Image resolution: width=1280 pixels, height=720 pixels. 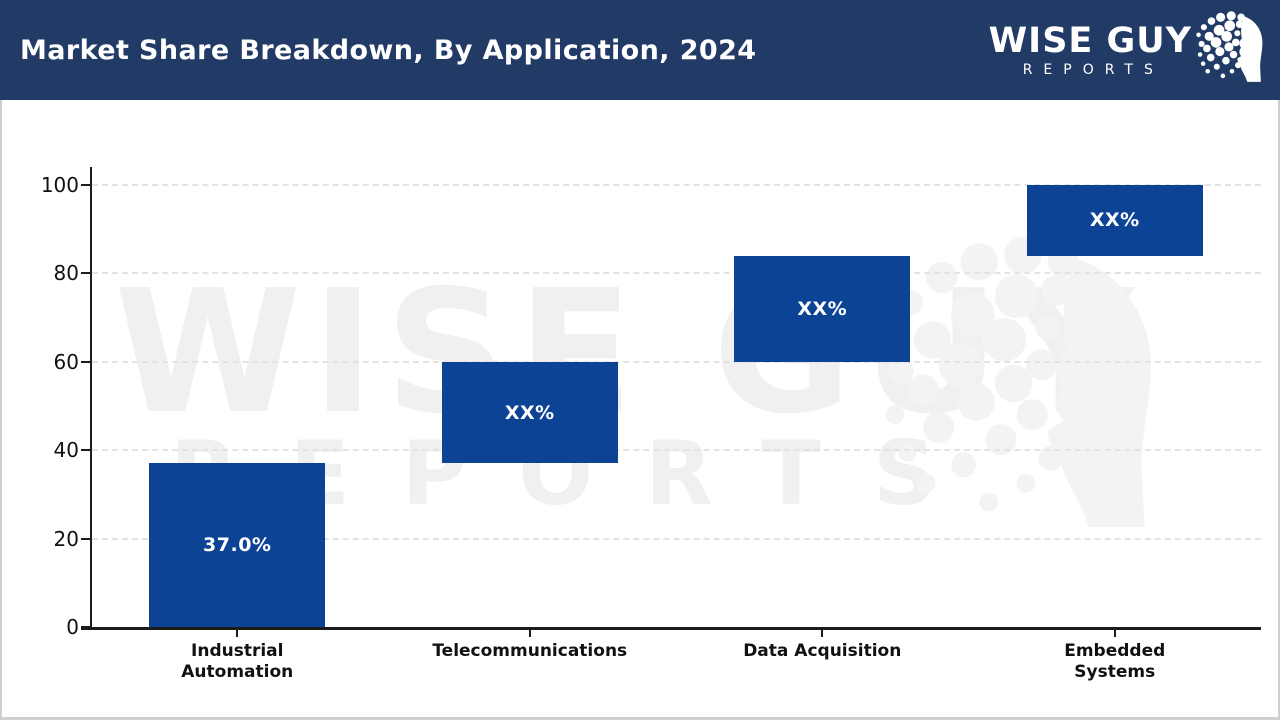 I want to click on x-label-industrial-automation: Industrial Automation, so click(x=237, y=662).